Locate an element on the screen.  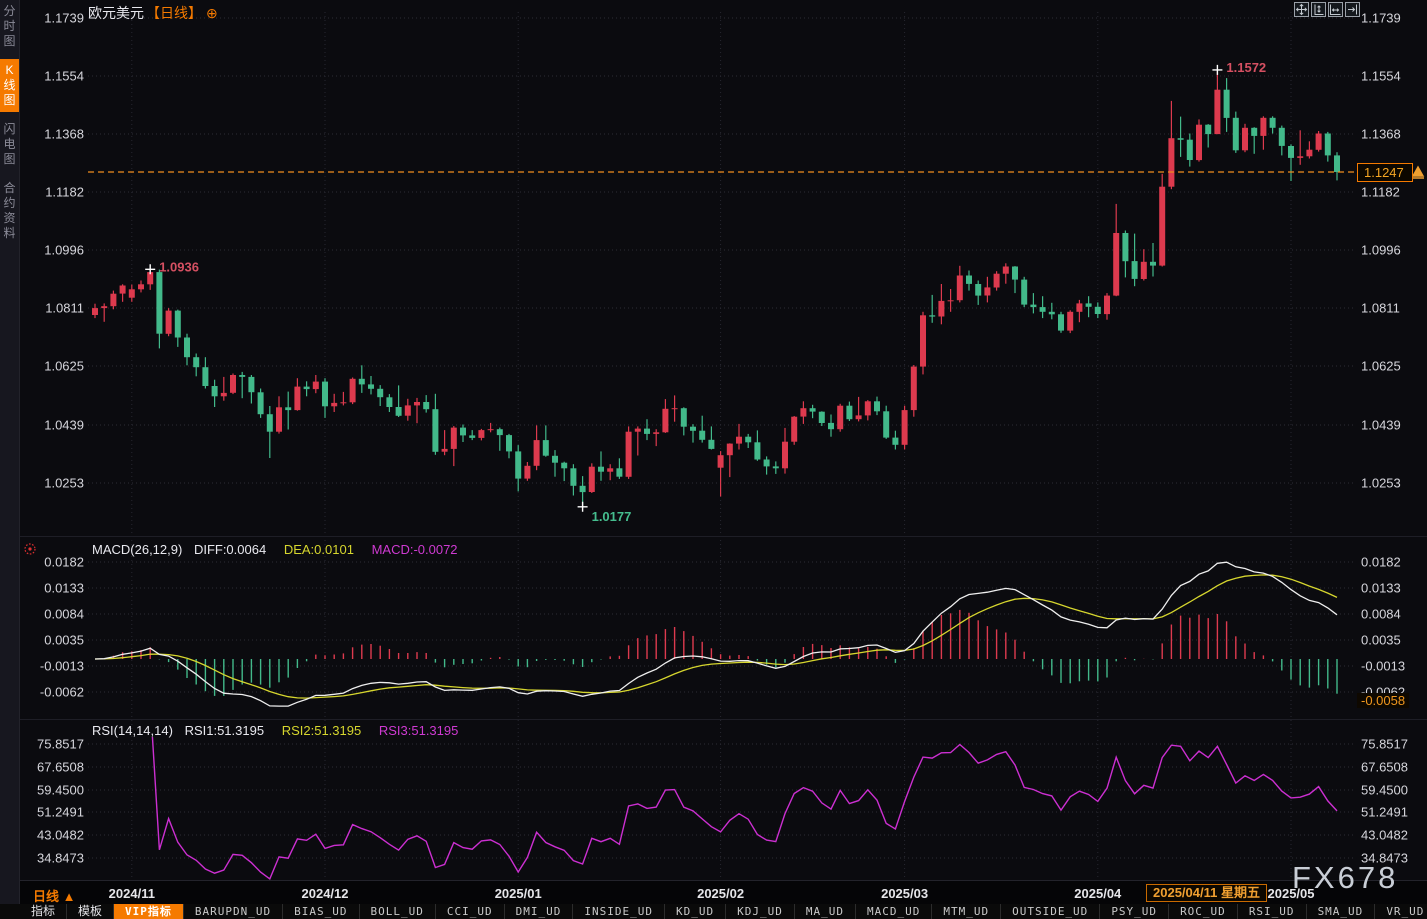
month-label: 2024/12 is located at coordinates (325, 893).